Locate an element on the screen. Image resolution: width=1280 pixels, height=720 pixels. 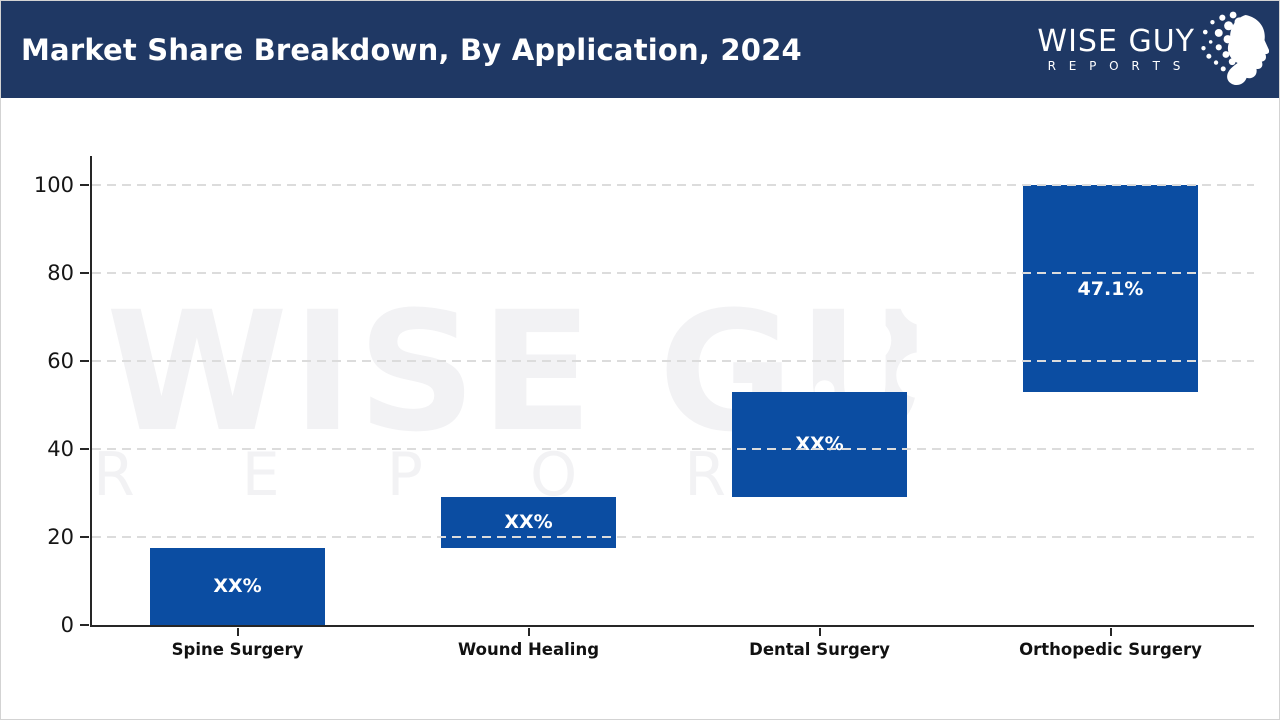
wise-guy-reports-logo: WISE GUY R E P O R T S is located at coordinates (1153, 50).